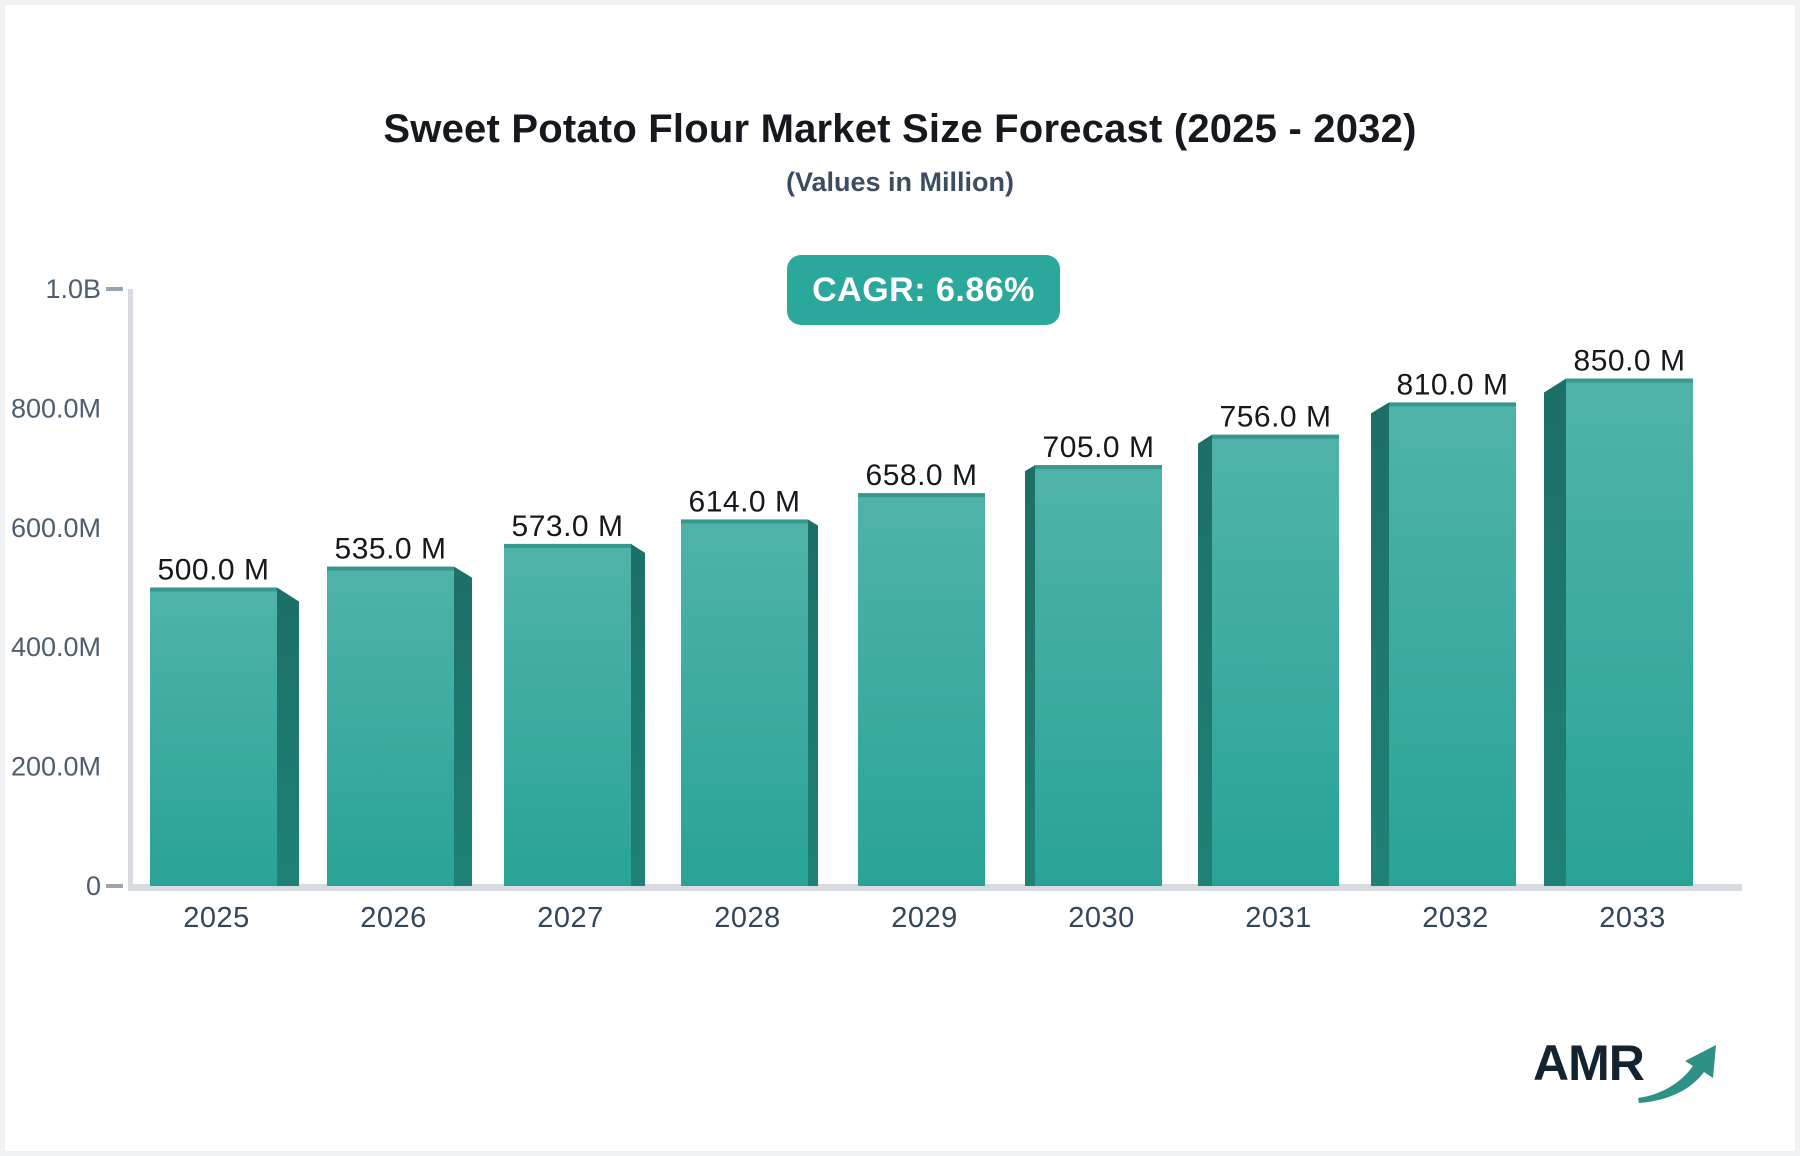 The image size is (1800, 1156). I want to click on bar-2030, so click(1098, 675).